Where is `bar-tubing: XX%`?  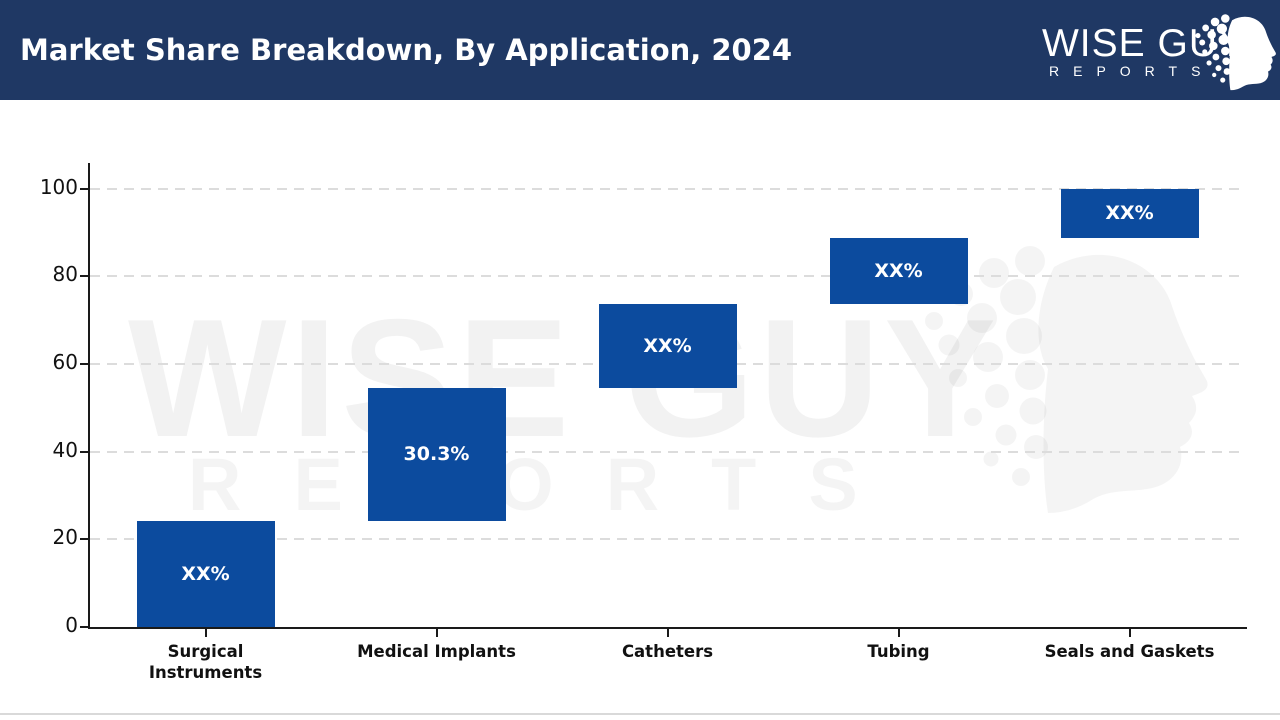 bar-tubing: XX% is located at coordinates (898, 271).